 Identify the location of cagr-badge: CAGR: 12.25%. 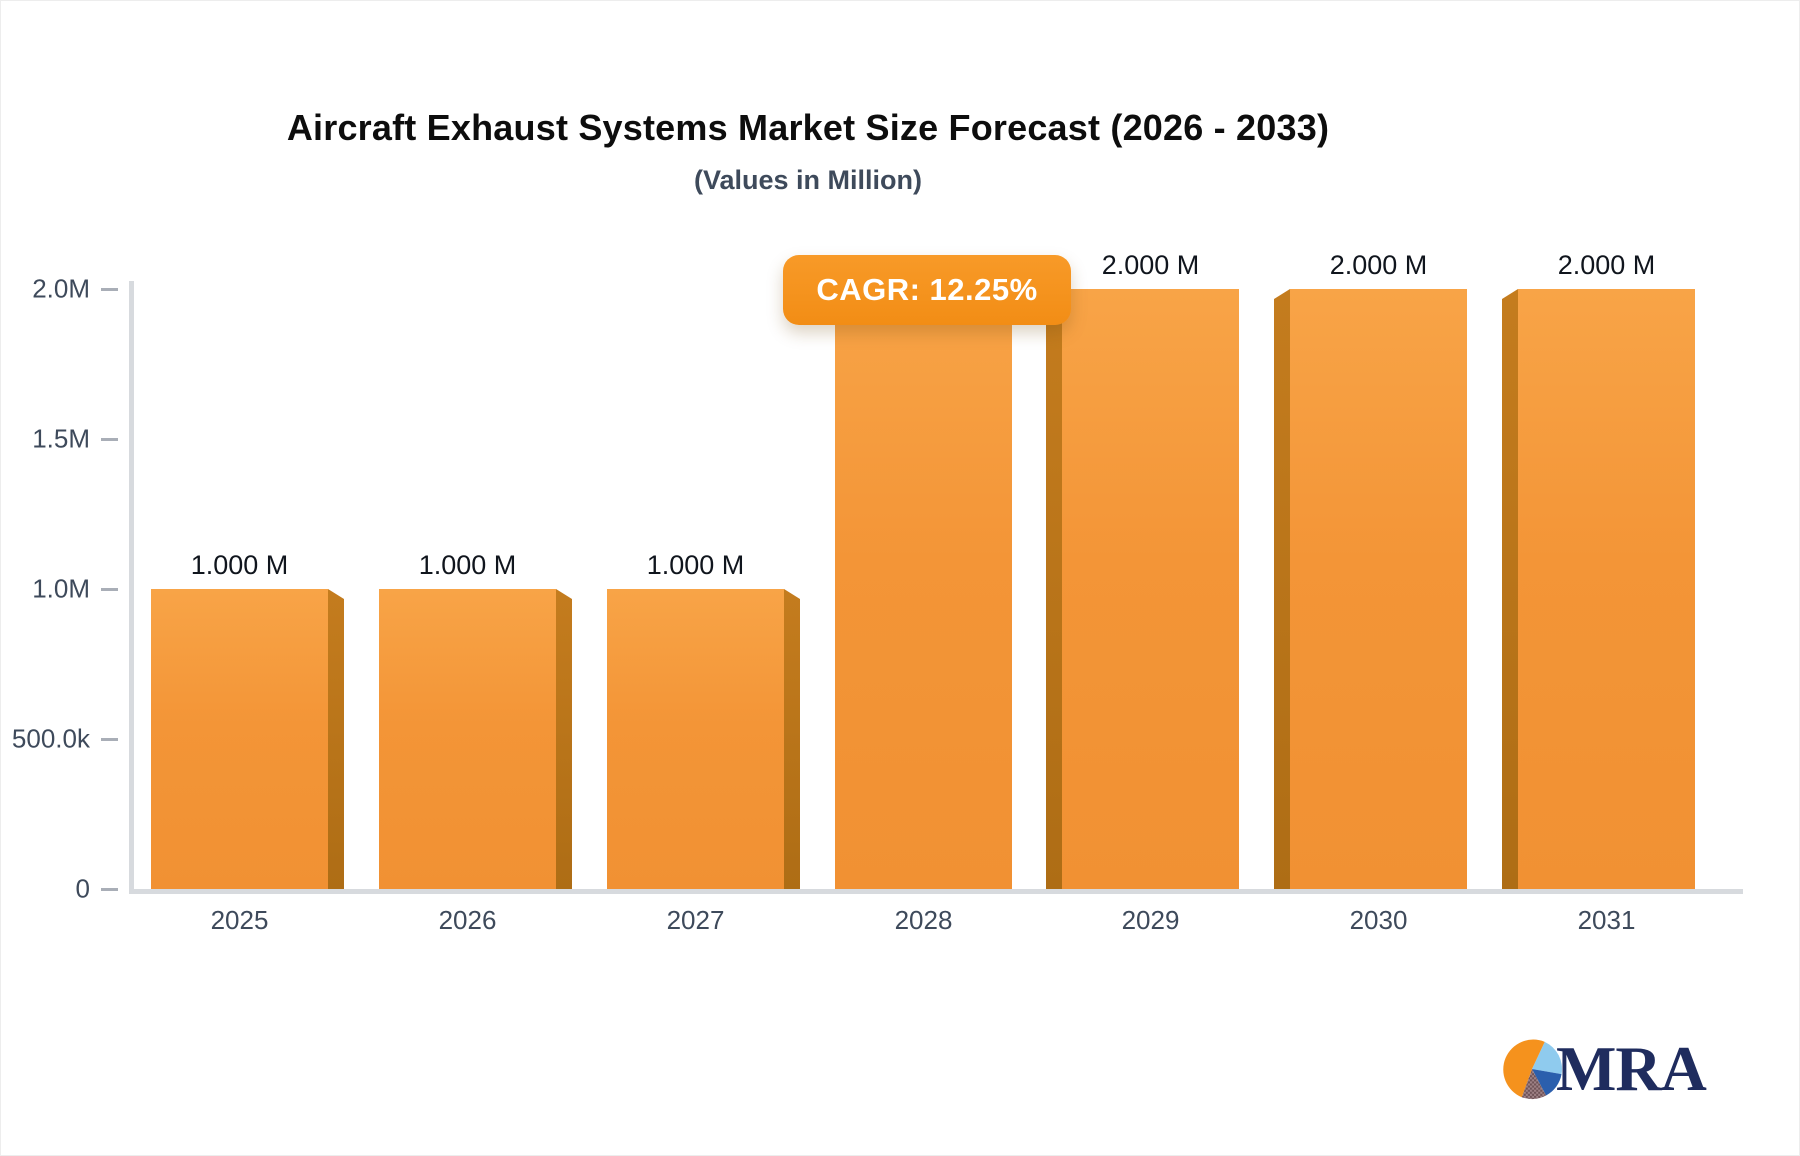
(927, 290).